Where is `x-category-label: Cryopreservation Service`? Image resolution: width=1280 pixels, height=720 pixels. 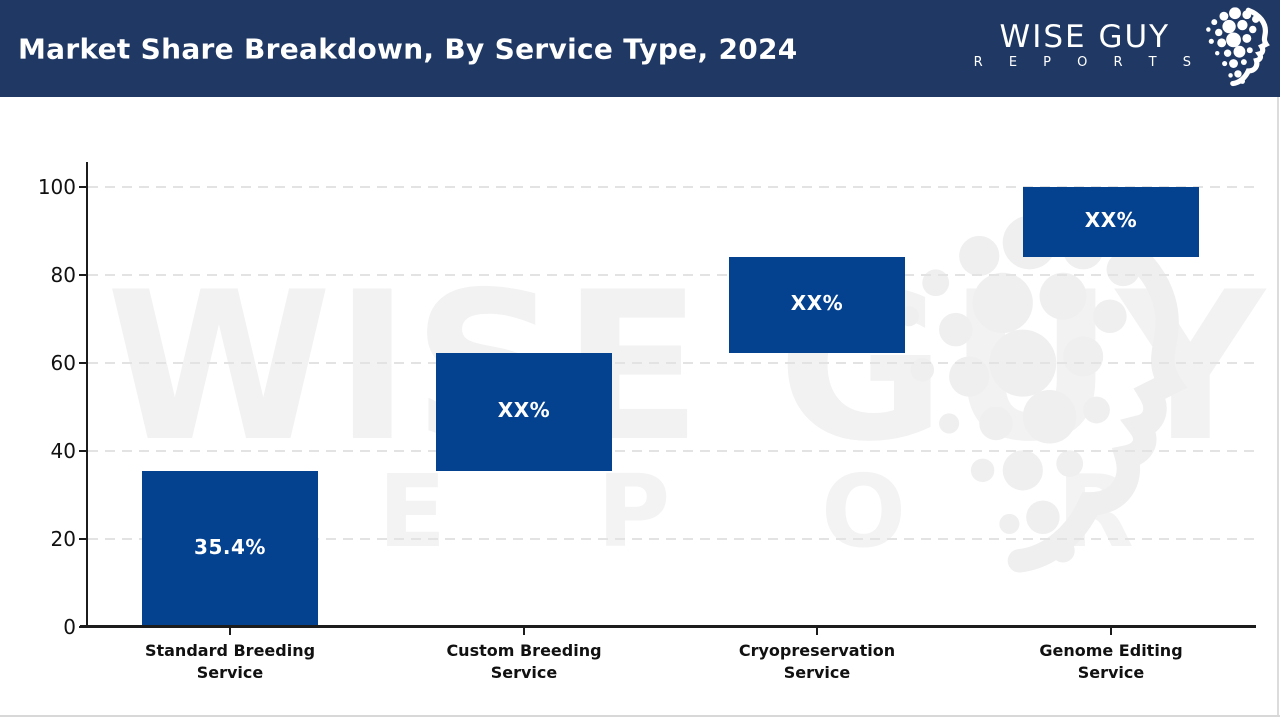
x-category-label: Cryopreservation Service is located at coordinates (817, 661).